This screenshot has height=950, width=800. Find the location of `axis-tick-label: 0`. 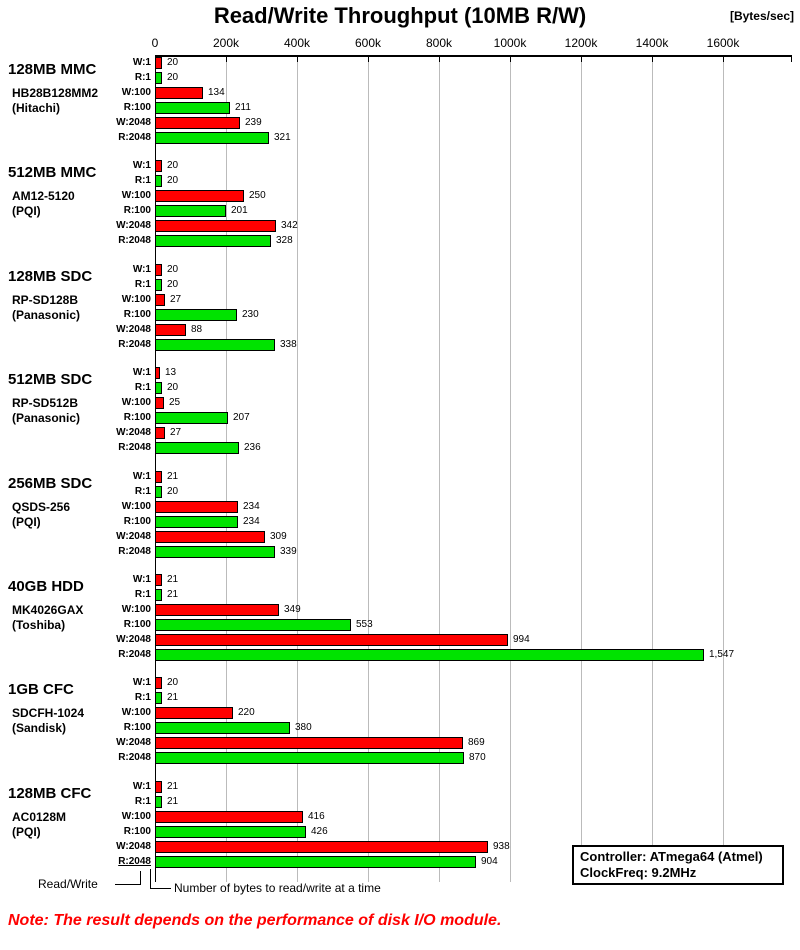

axis-tick-label: 0 is located at coordinates (155, 43).